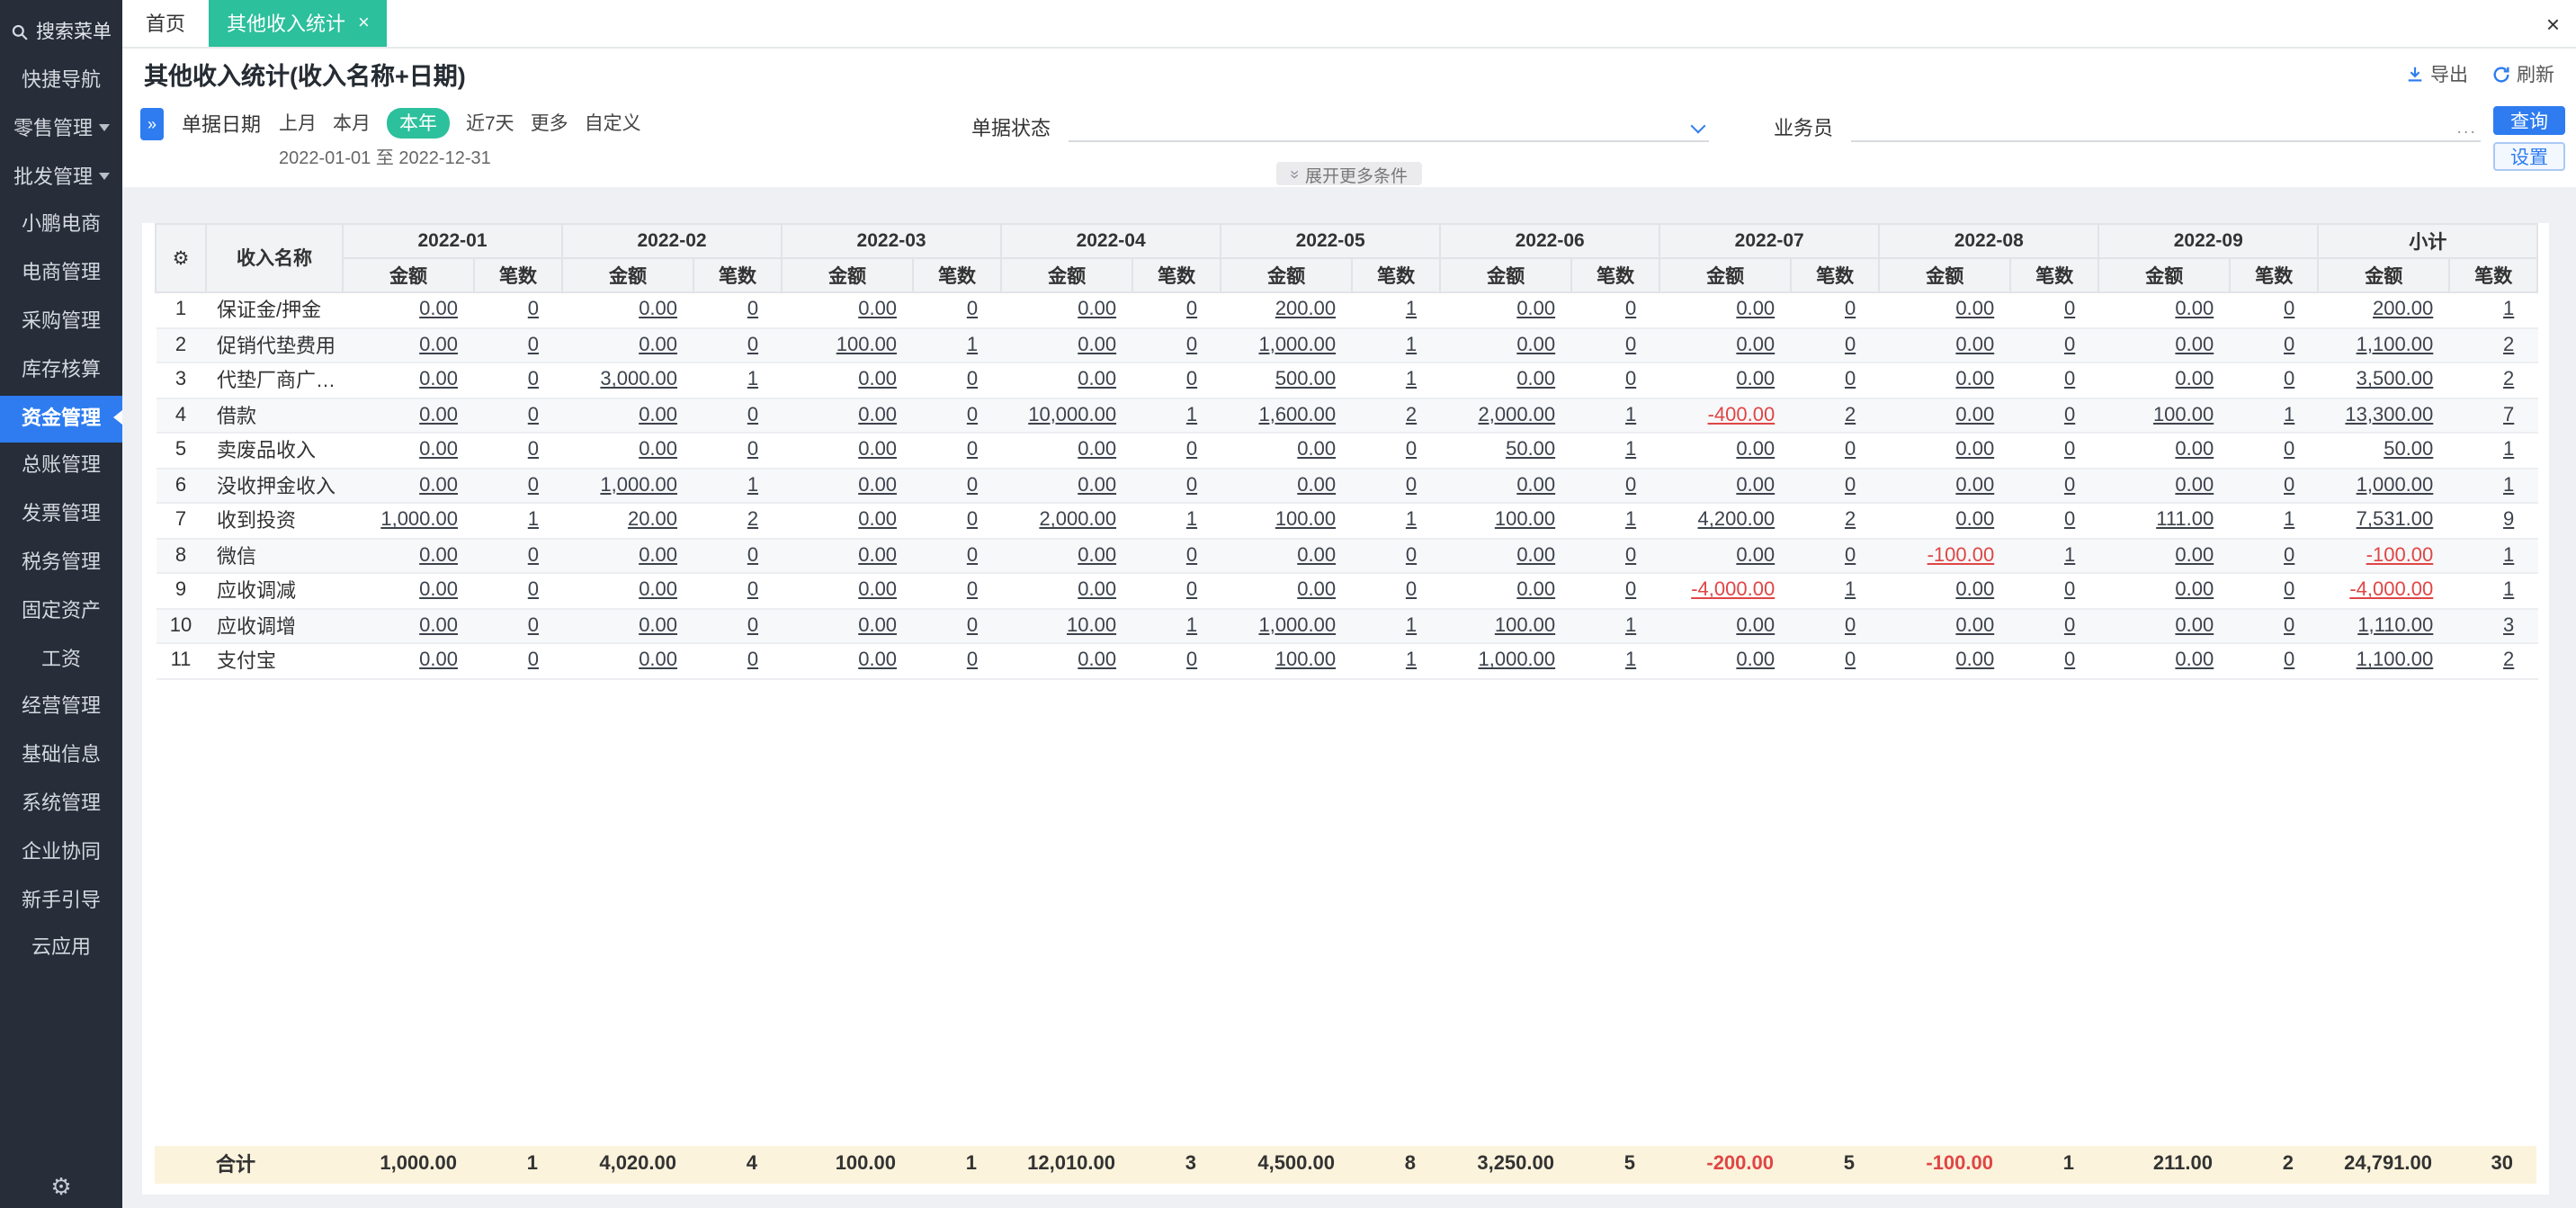  What do you see at coordinates (61, 466) in the screenshot?
I see `sidebar-item-general-ledger: 总账管理` at bounding box center [61, 466].